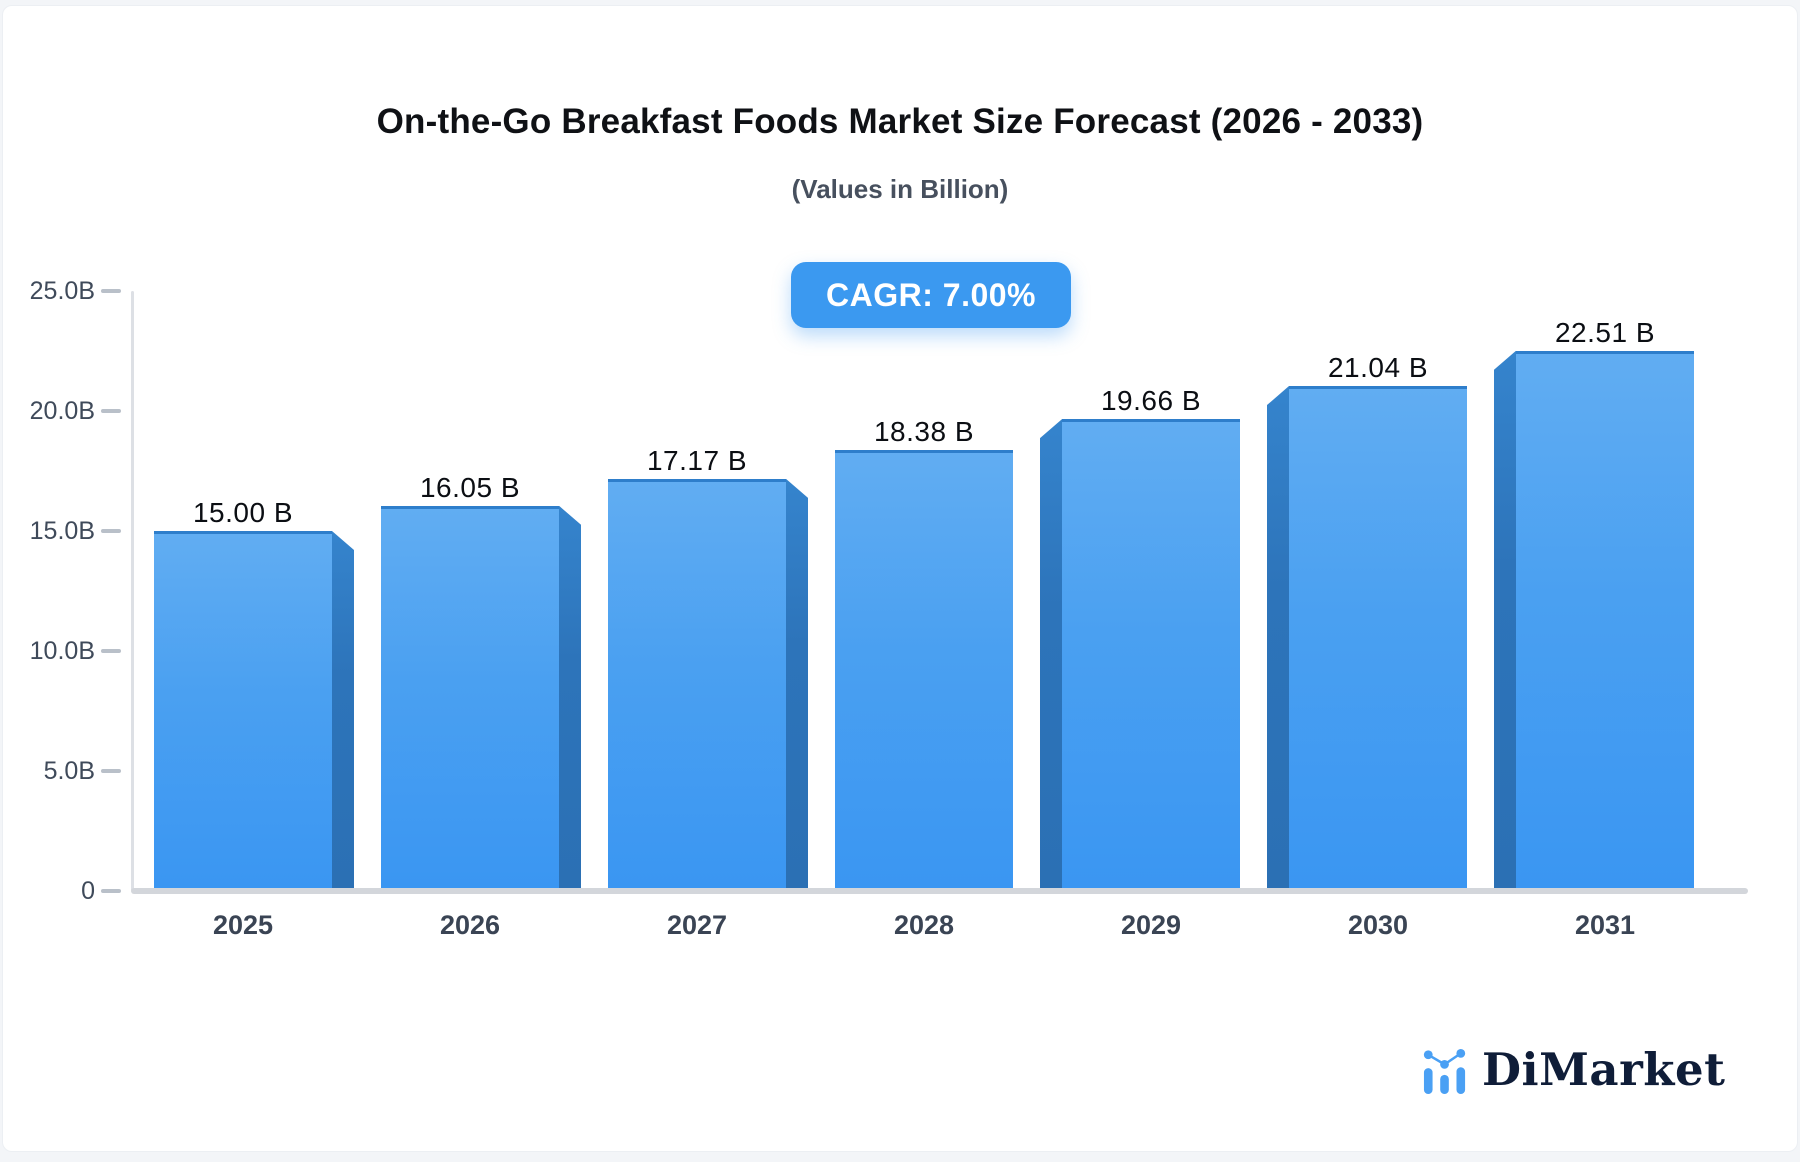 The height and width of the screenshot is (1162, 1800). Describe the element at coordinates (1605, 620) in the screenshot. I see `bar-2031` at that location.